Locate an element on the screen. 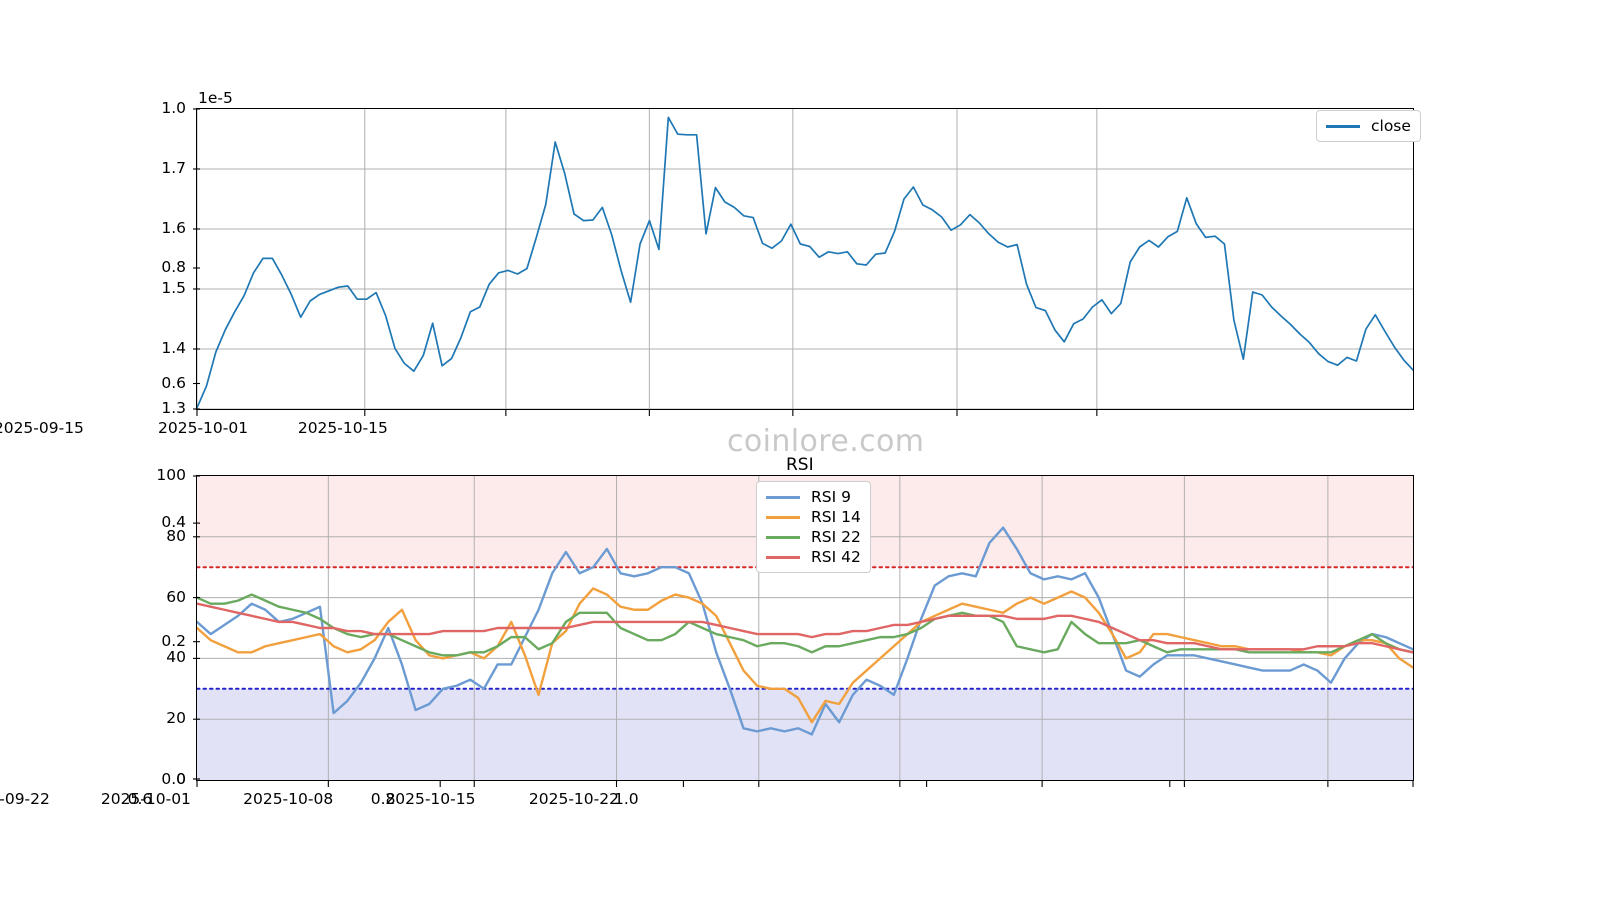 Image resolution: width=1600 pixels, height=900 pixels. price-legend: close is located at coordinates (1368, 126).